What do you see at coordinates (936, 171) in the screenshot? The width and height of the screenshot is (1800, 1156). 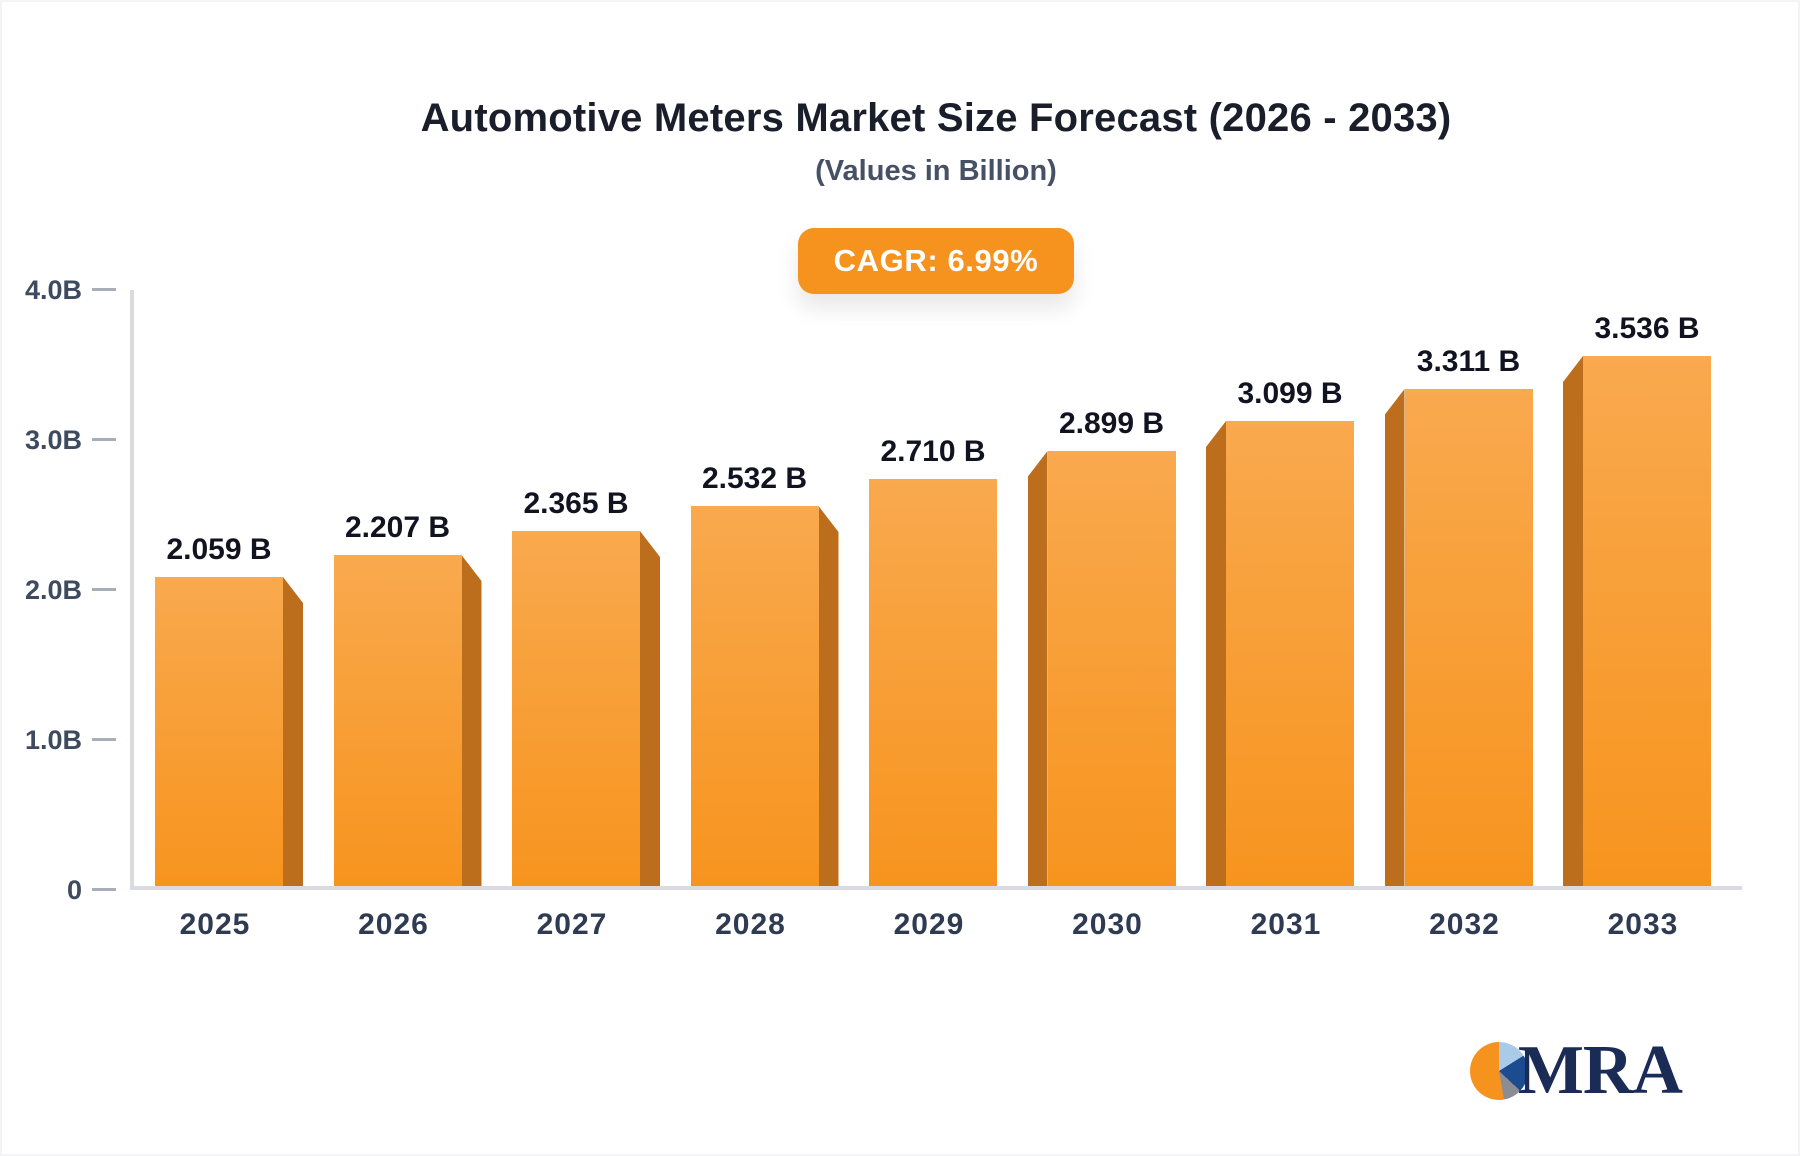 I see `chart-subtitle: (Values in Billion)` at bounding box center [936, 171].